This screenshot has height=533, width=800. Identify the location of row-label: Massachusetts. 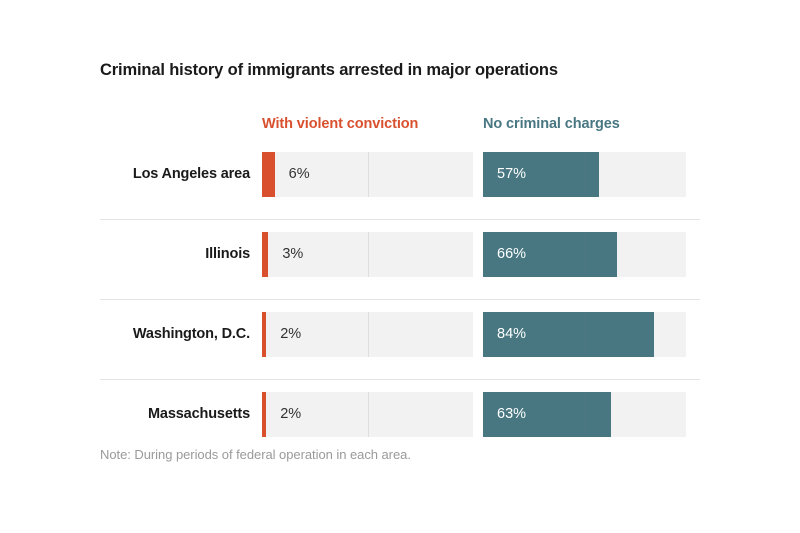
(198, 414).